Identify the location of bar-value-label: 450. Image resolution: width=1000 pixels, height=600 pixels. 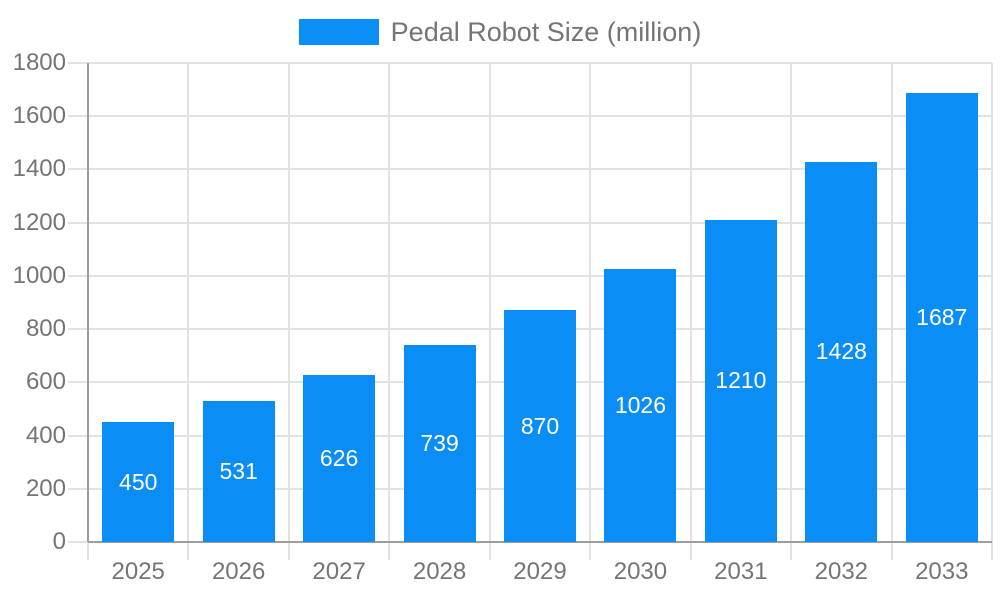
(138, 481).